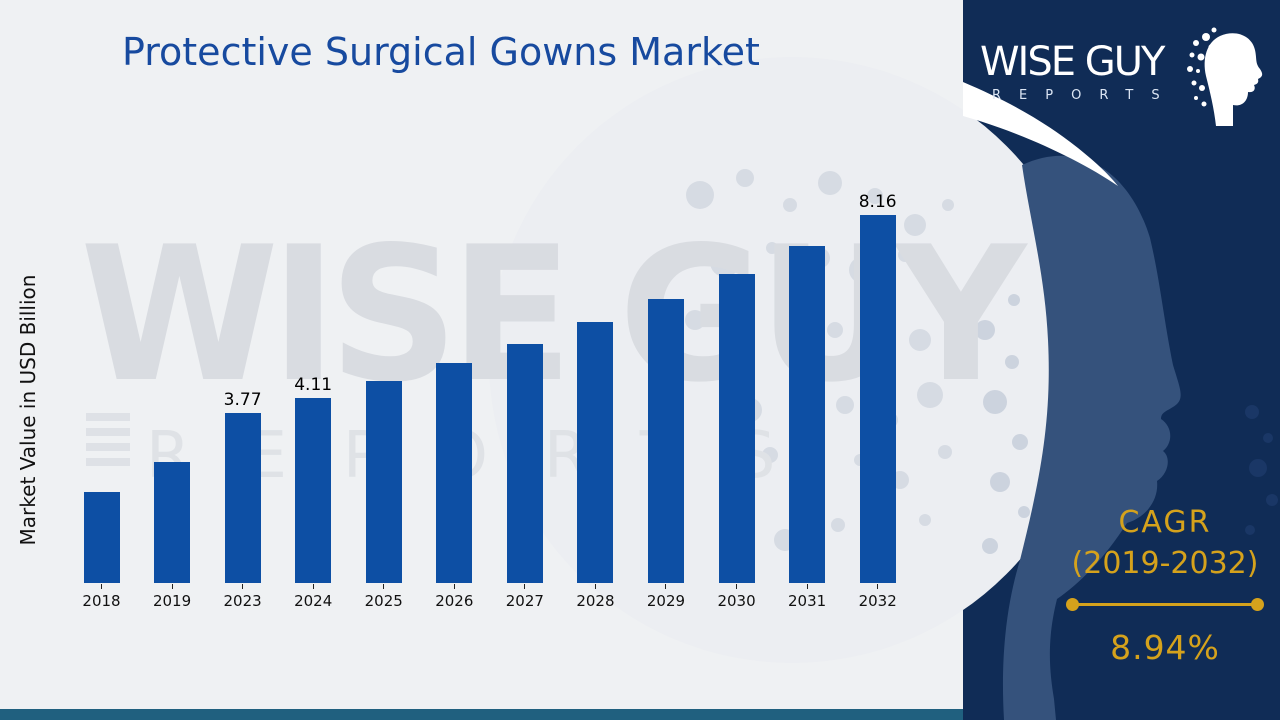  Describe the element at coordinates (1160, 586) in the screenshot. I see `cagr-block: CAGR (2019-2032) 8.94%` at that location.